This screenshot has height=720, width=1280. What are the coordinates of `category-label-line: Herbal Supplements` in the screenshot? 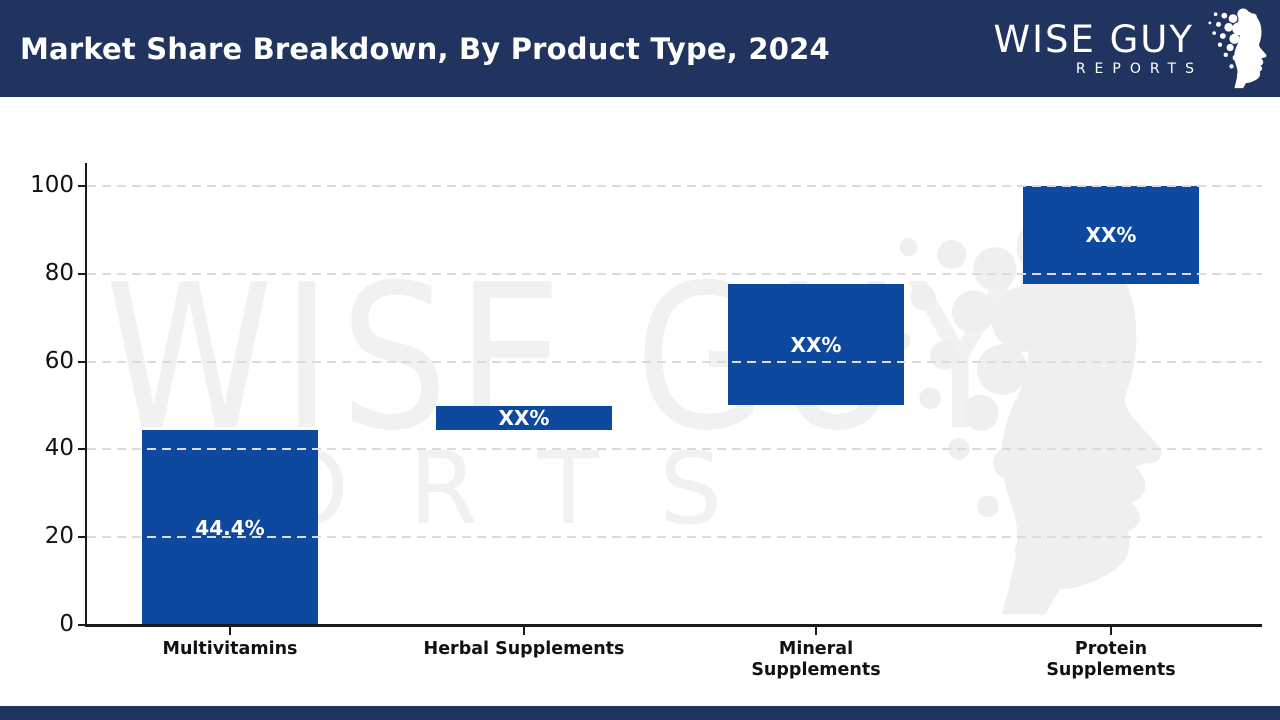 It's located at (524, 649).